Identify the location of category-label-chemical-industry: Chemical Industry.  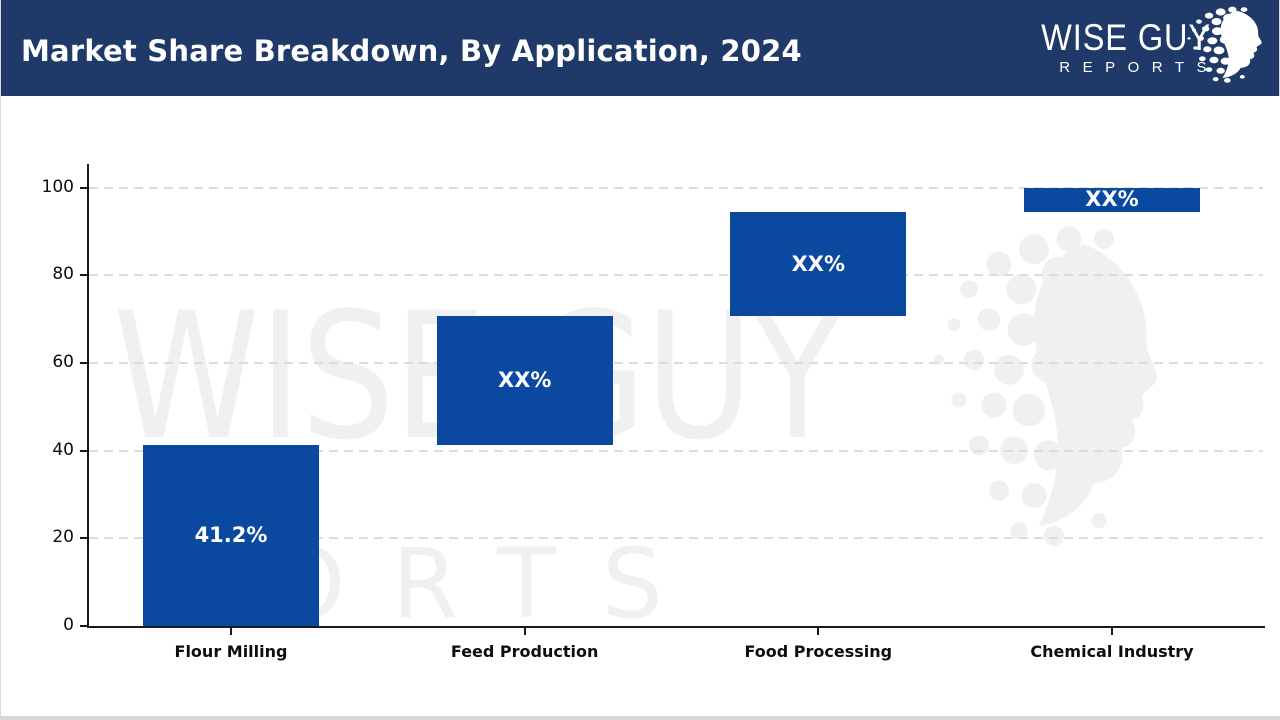
(1112, 651).